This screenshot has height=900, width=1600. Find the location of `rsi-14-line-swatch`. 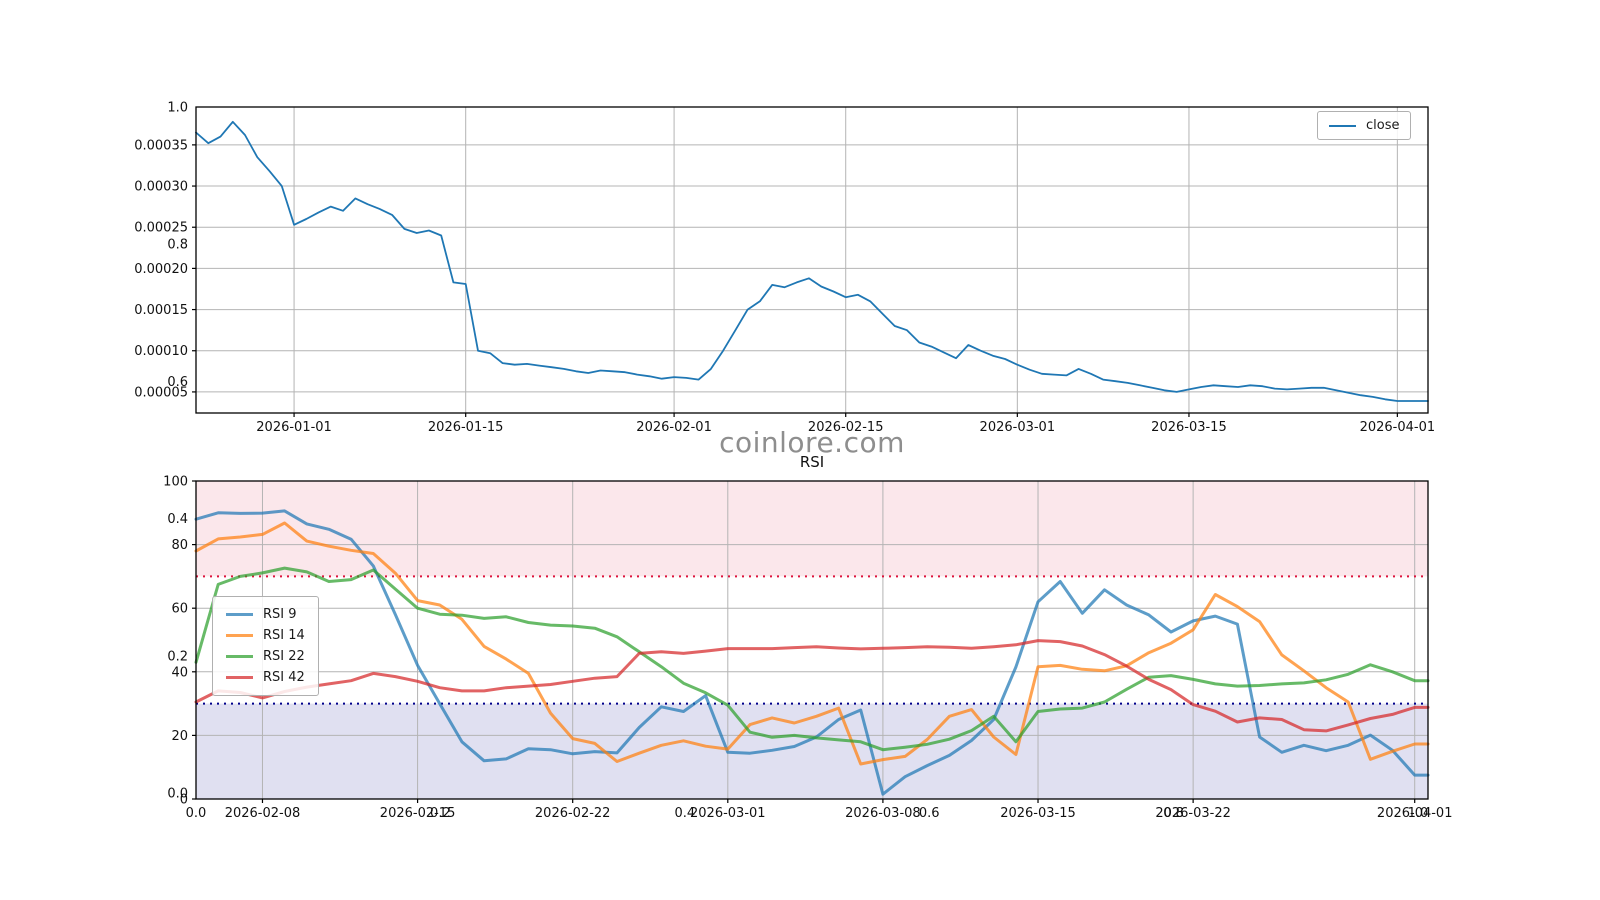

rsi-14-line-swatch is located at coordinates (239, 635).